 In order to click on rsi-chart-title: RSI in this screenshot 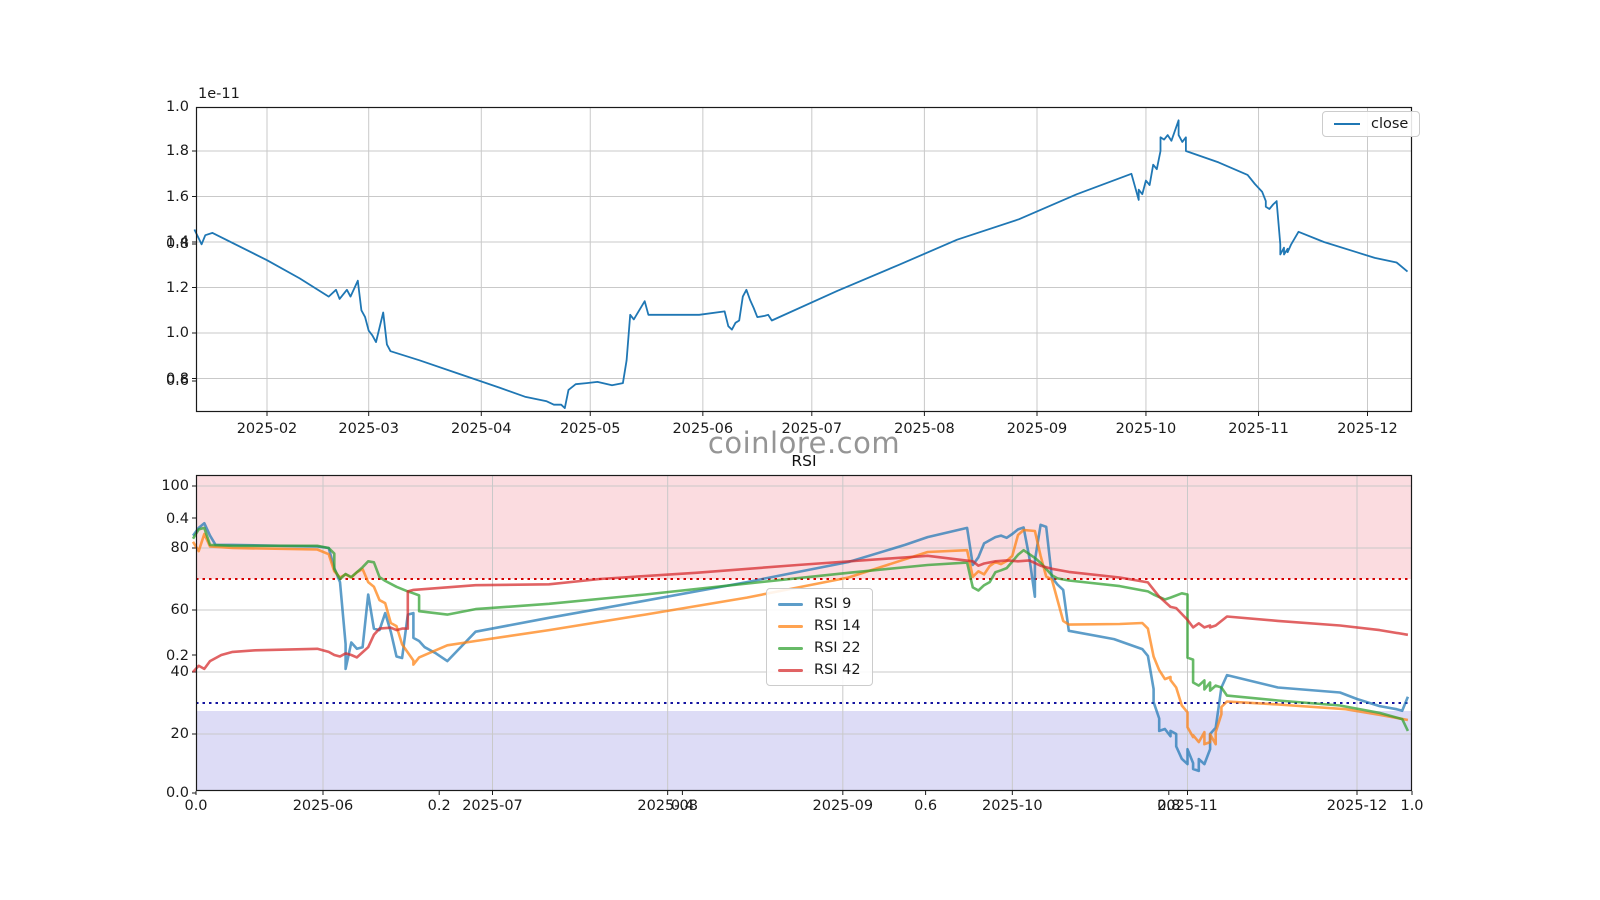, I will do `click(804, 461)`.